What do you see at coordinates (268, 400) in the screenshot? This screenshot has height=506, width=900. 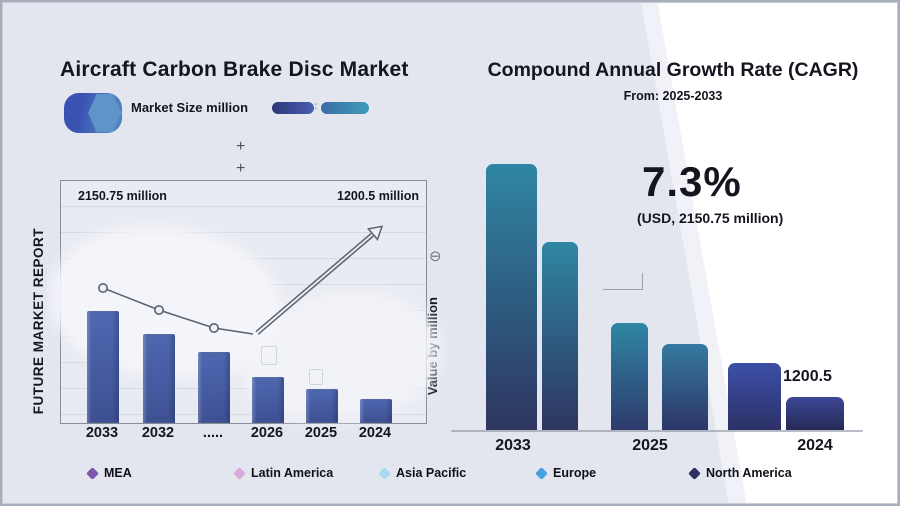 I see `market-bar-2026` at bounding box center [268, 400].